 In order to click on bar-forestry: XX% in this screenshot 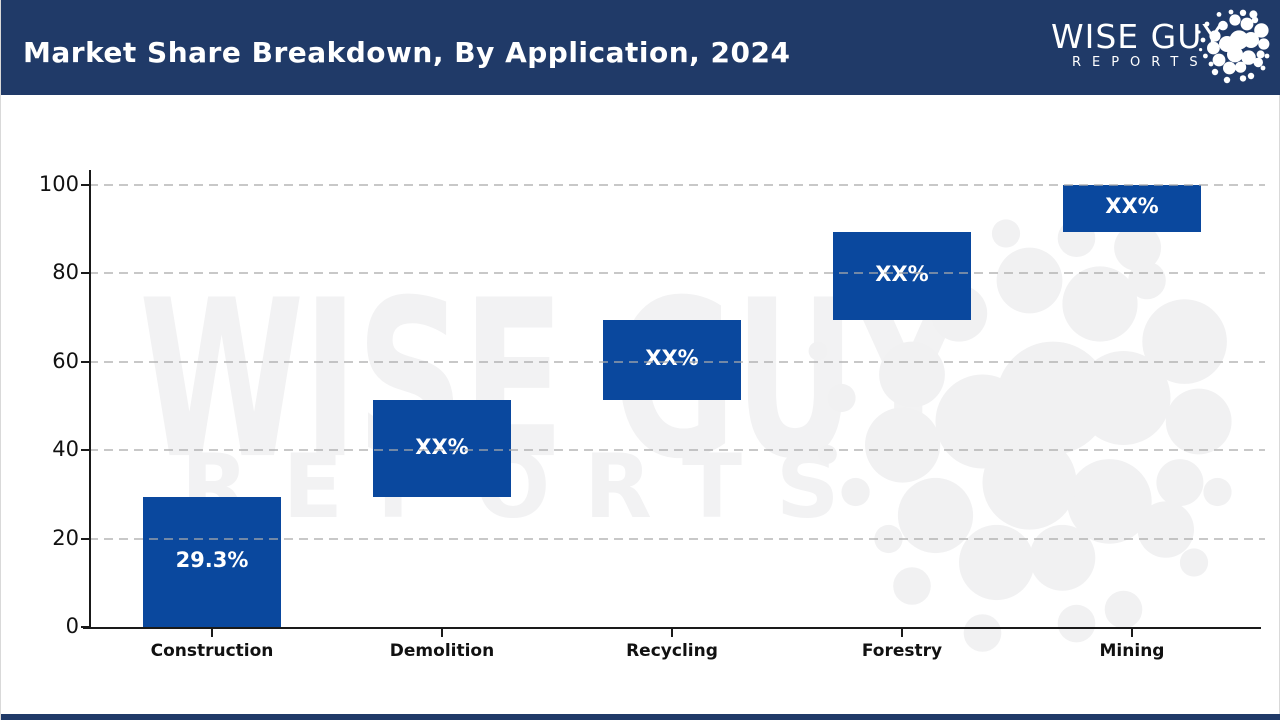, I will do `click(902, 275)`.